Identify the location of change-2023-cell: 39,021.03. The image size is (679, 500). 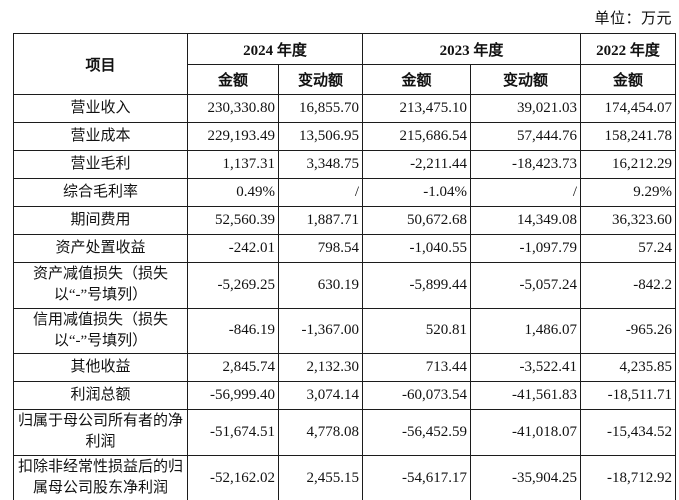
(526, 108).